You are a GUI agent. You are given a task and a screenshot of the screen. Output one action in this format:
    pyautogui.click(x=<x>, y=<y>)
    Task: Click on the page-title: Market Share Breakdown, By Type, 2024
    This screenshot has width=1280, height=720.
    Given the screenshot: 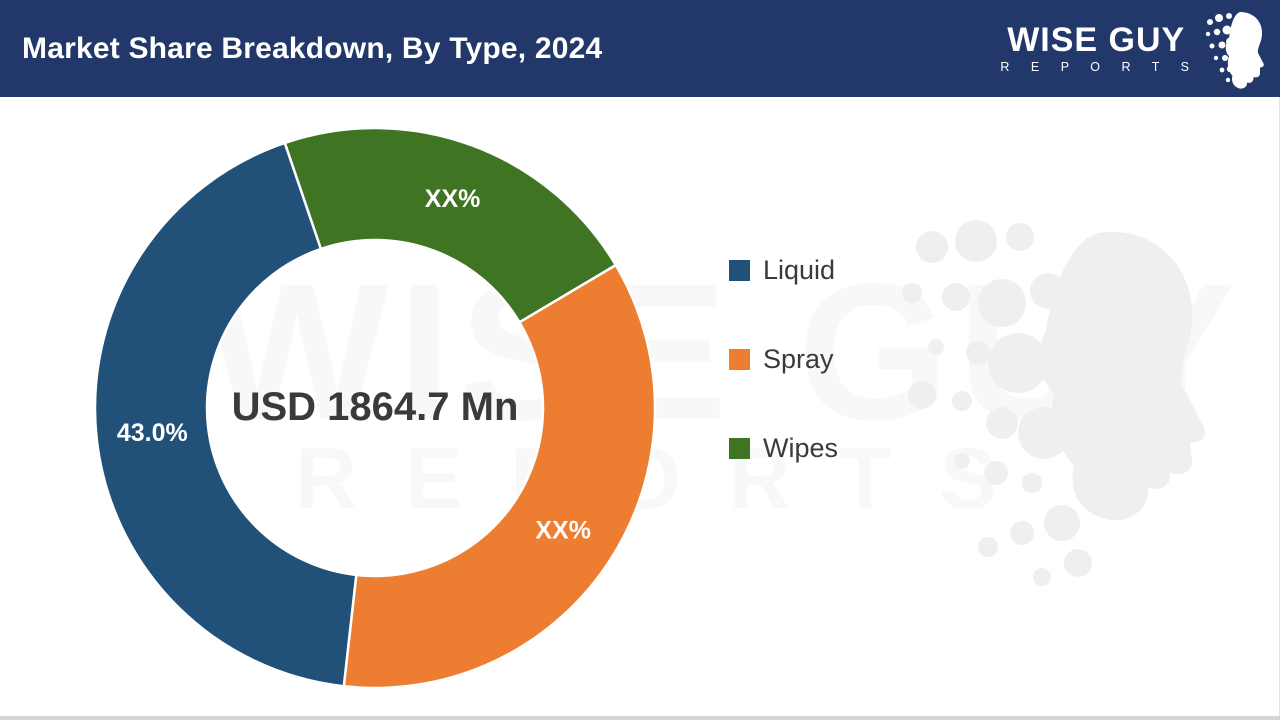 What is the action you would take?
    pyautogui.click(x=312, y=48)
    